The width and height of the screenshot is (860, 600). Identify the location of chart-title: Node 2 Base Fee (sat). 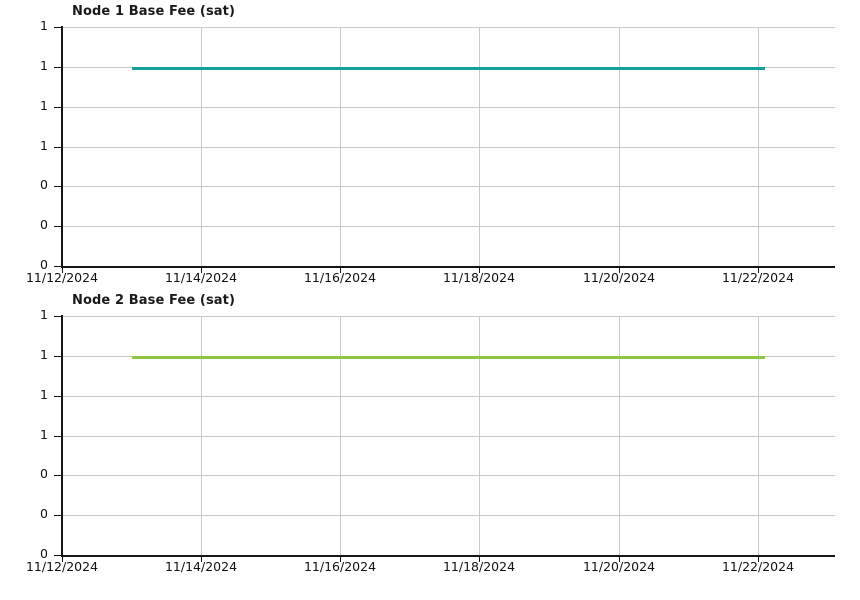
(154, 300).